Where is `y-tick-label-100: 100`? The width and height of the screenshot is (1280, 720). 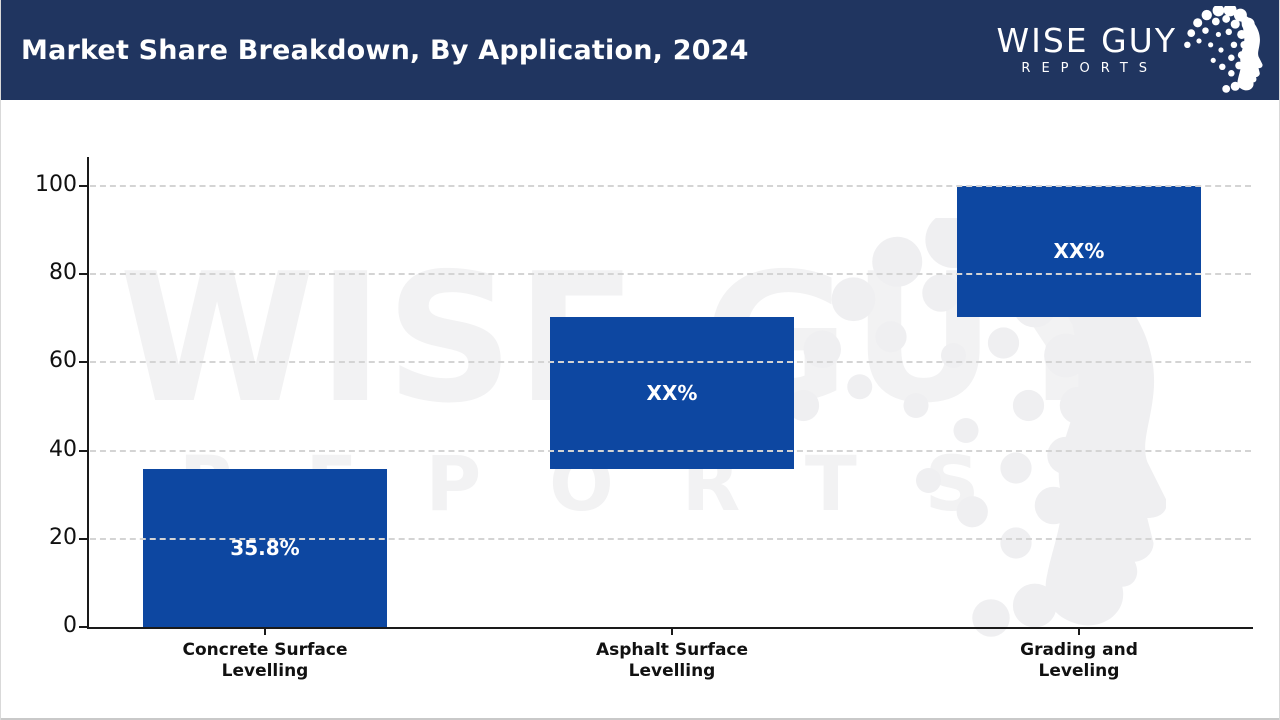 y-tick-label-100: 100 is located at coordinates (56, 184).